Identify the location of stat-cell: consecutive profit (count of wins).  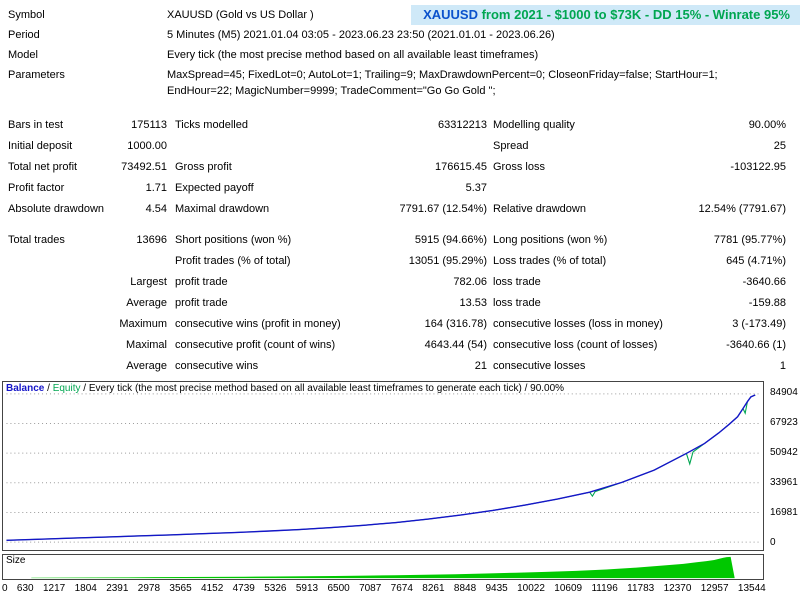
(255, 345).